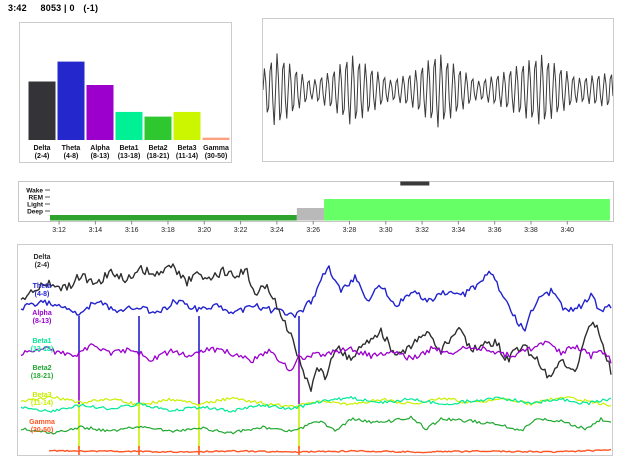  I want to click on bar-range-label: (13-18), so click(129, 156).